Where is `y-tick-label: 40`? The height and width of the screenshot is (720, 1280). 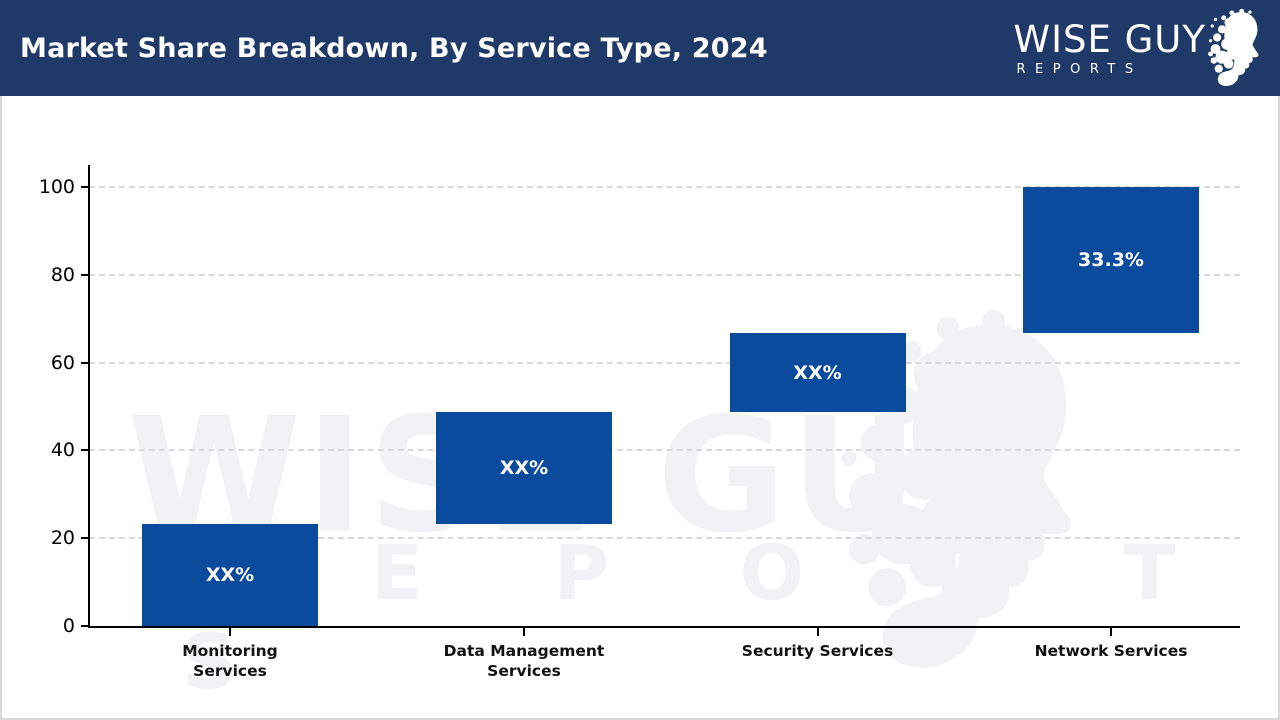
y-tick-label: 40 is located at coordinates (62, 450).